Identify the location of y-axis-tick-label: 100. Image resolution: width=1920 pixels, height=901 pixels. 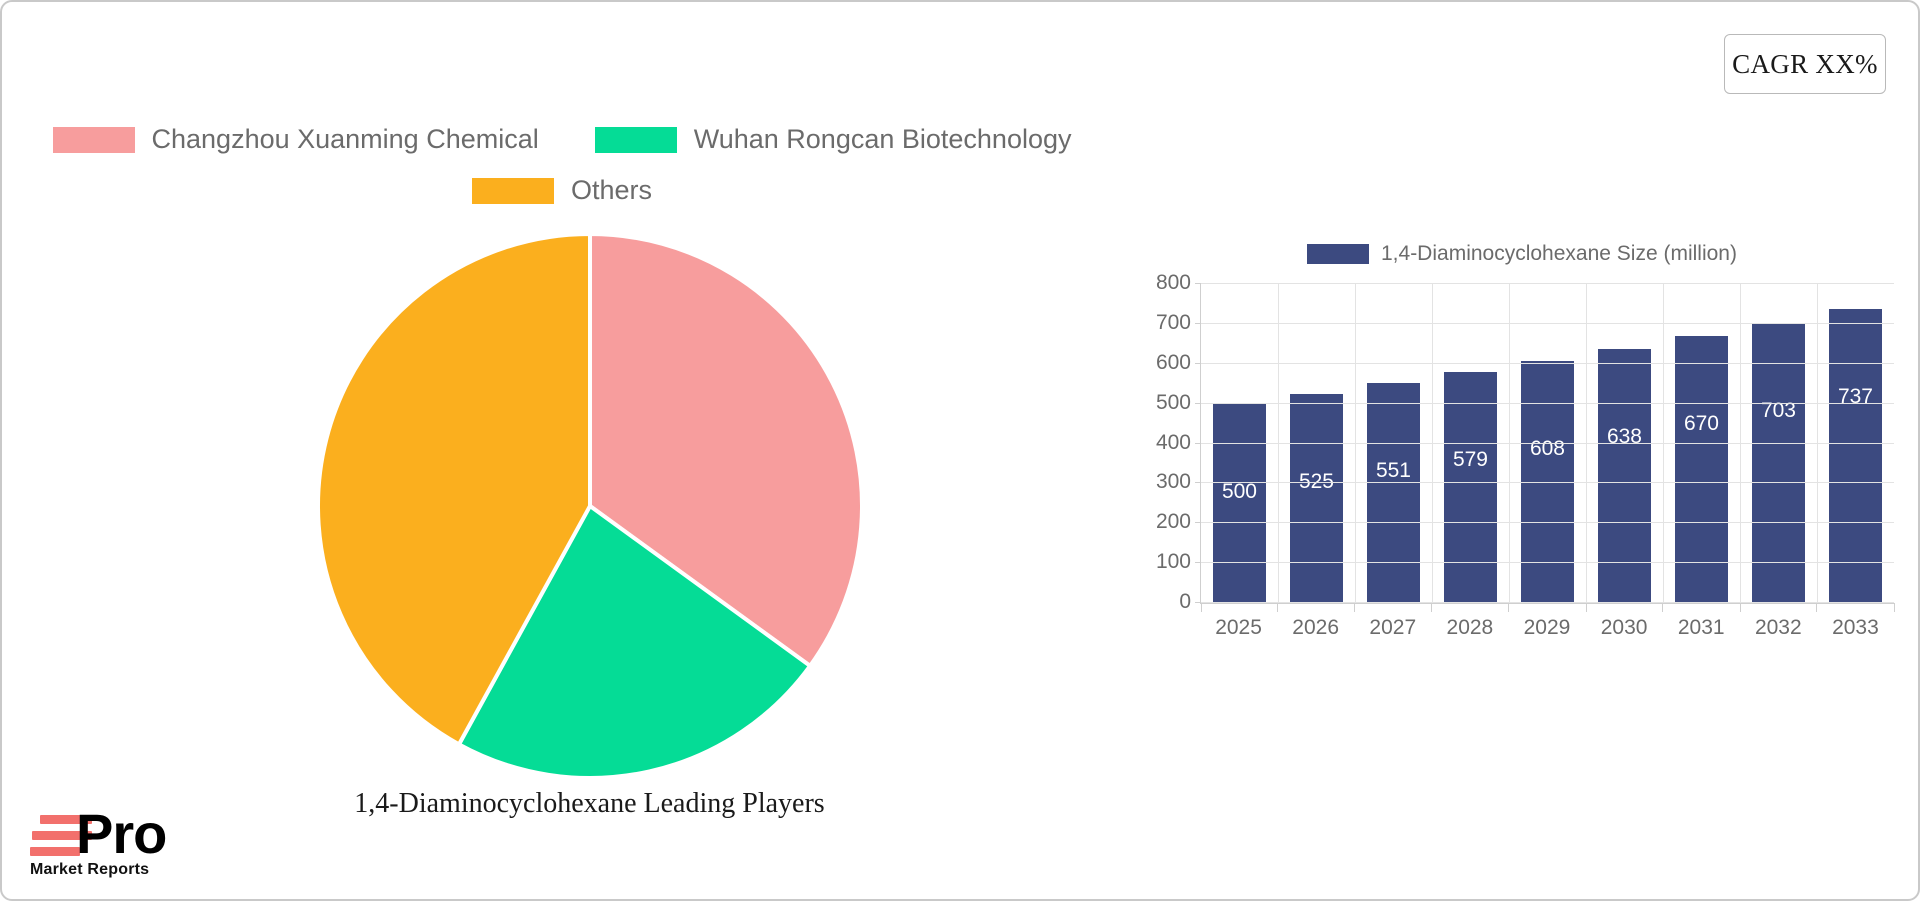
(1173, 562).